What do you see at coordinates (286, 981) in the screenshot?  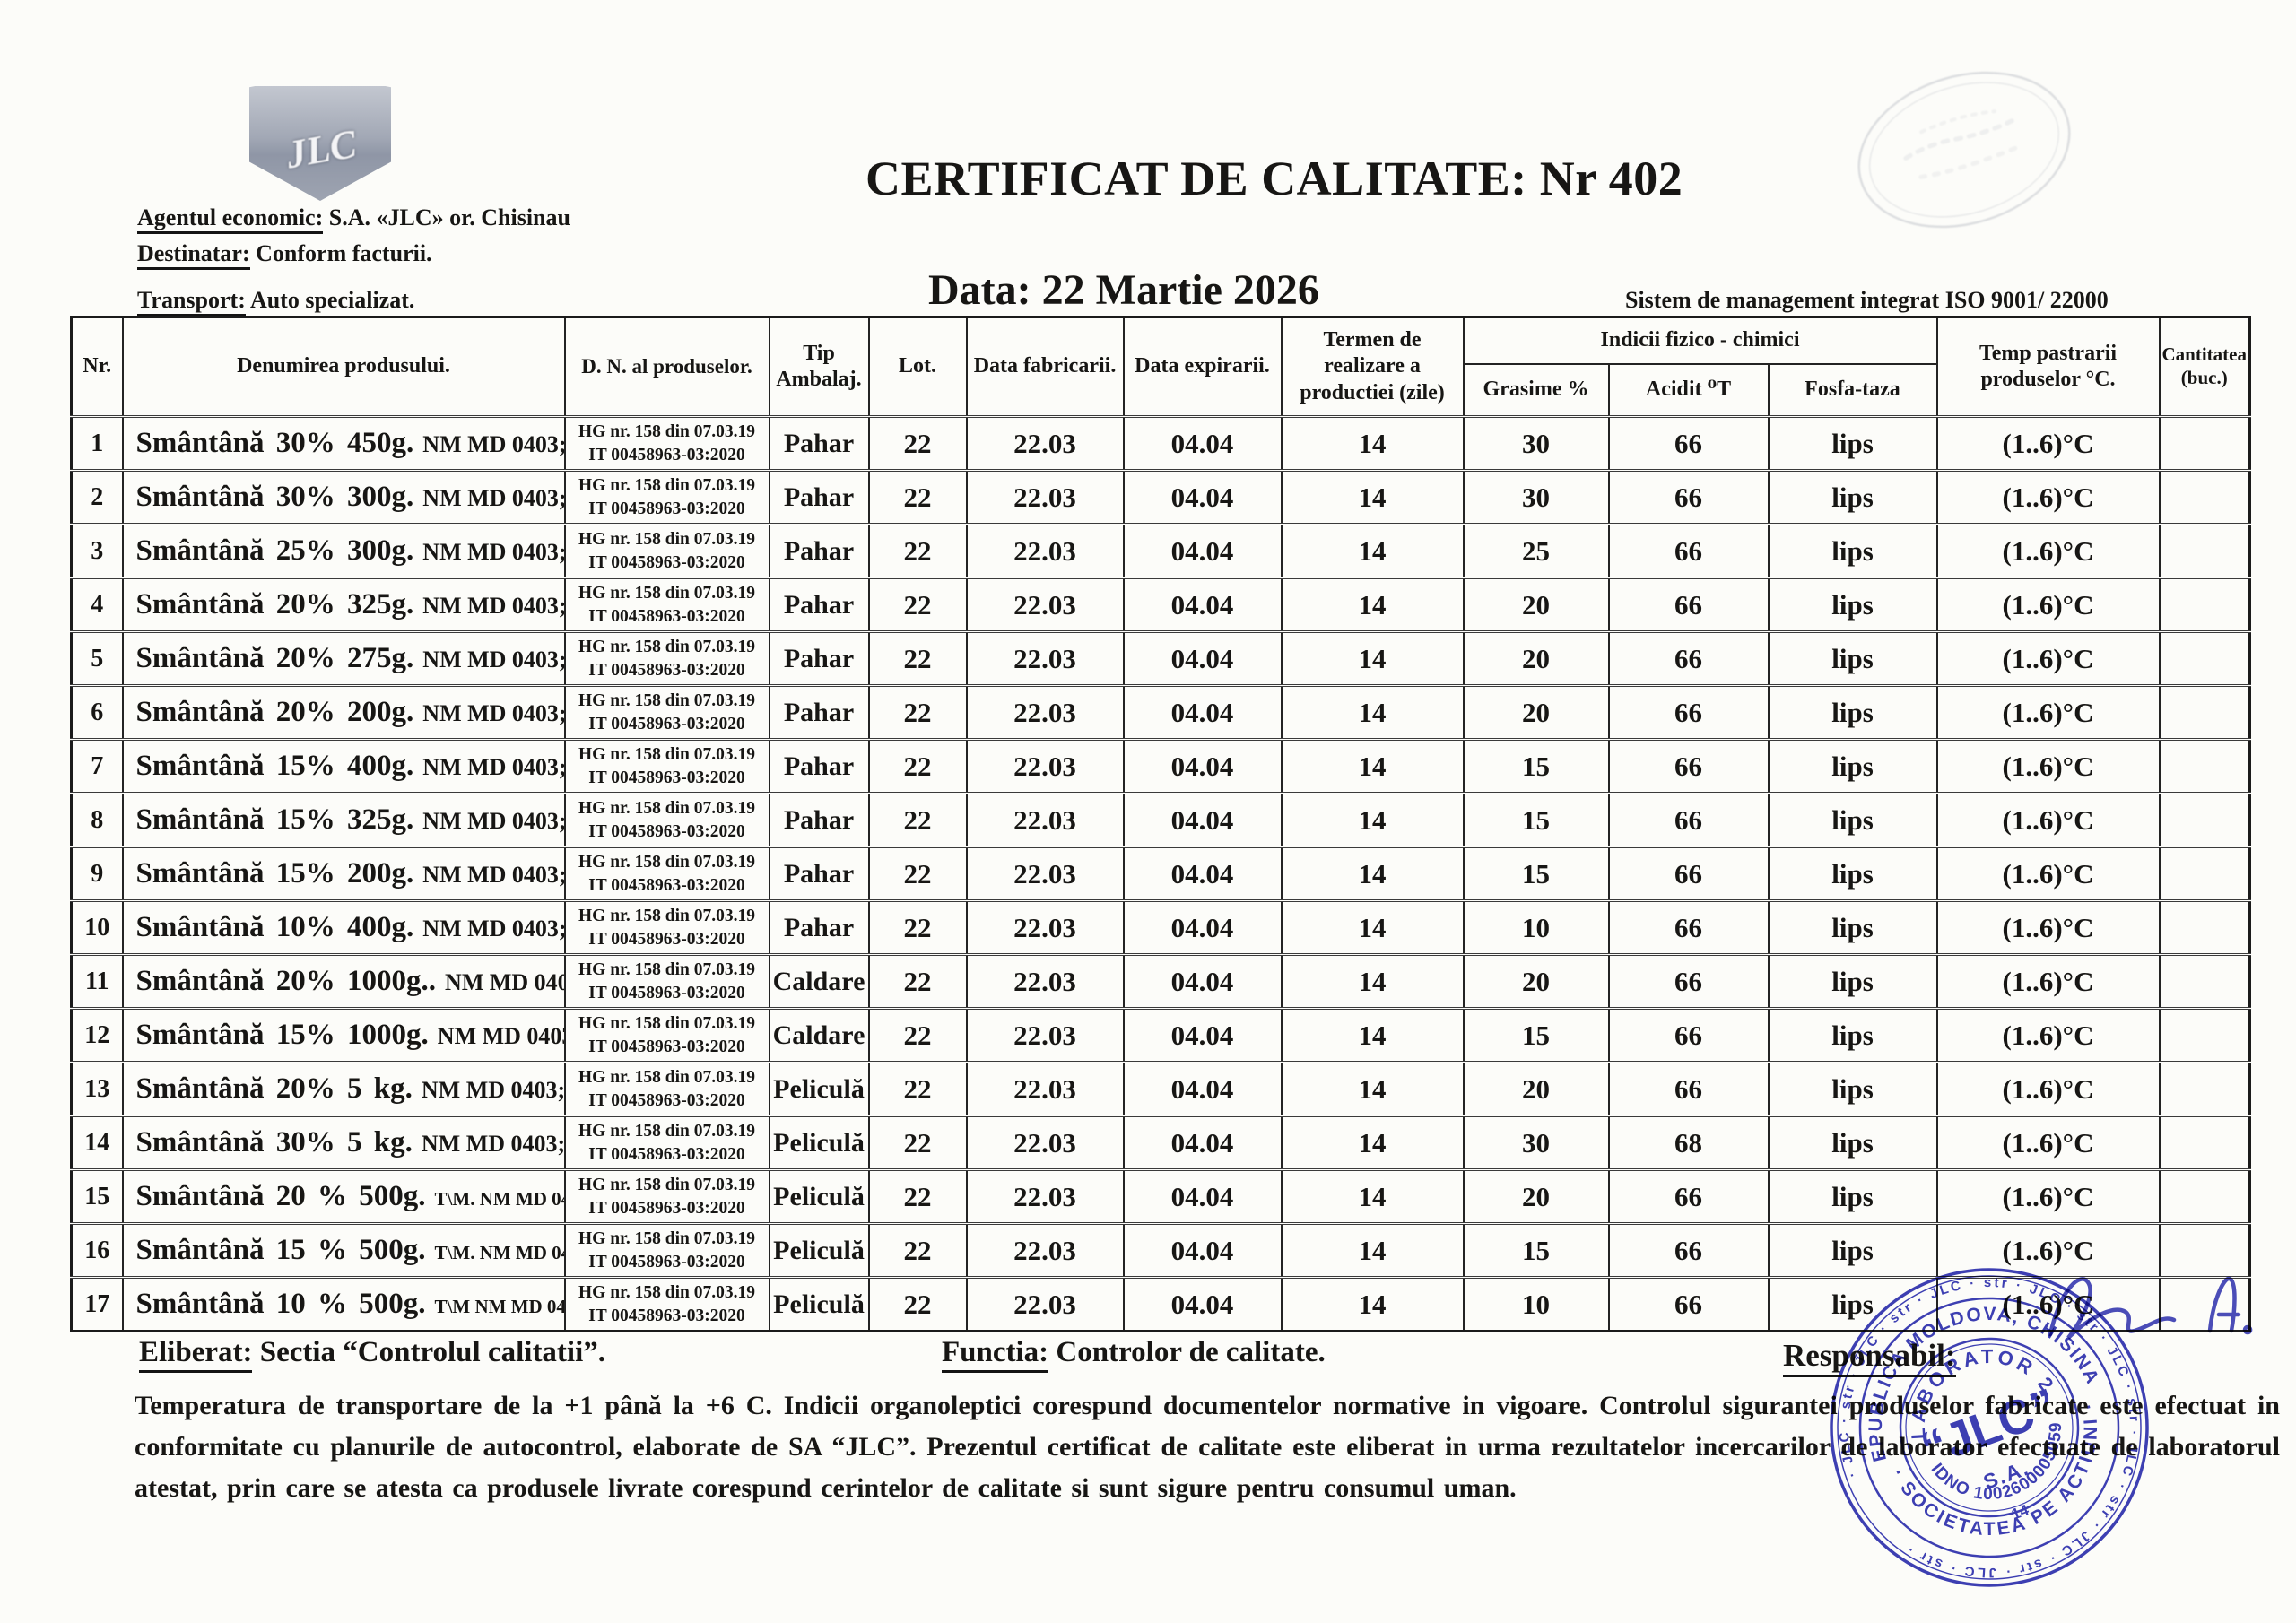 I see `product-name: Smântână 20% 1000g..` at bounding box center [286, 981].